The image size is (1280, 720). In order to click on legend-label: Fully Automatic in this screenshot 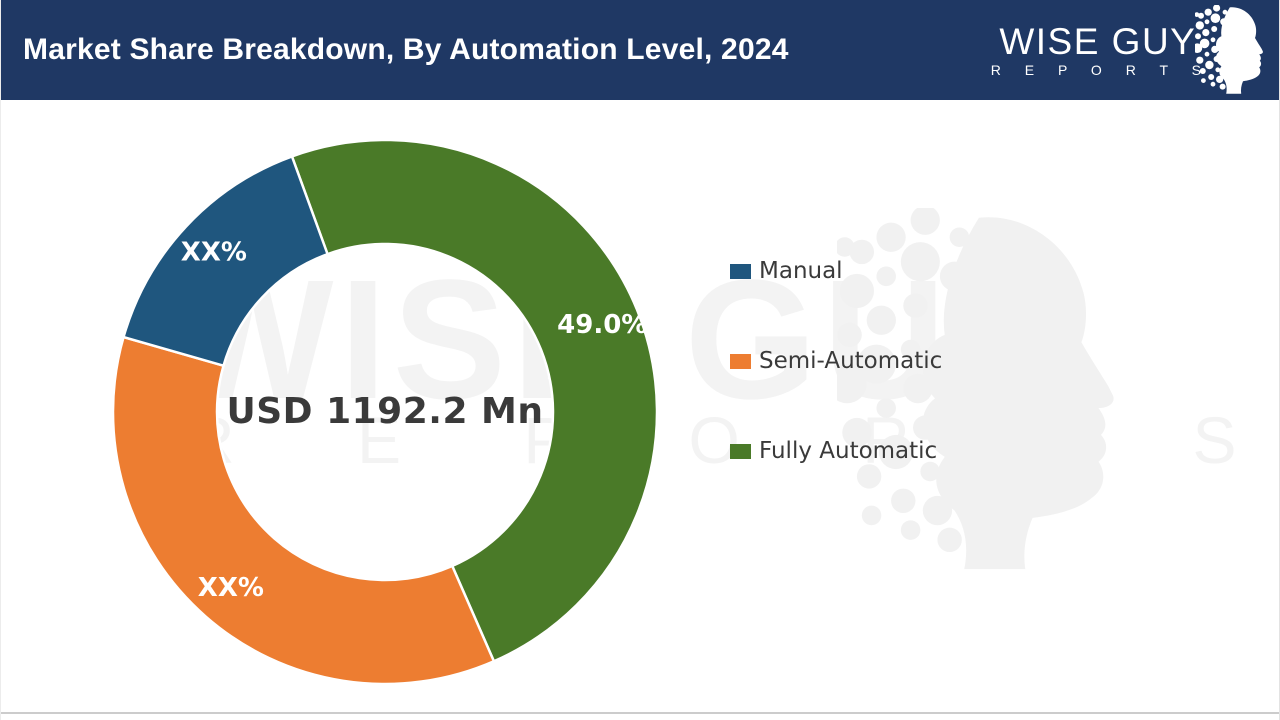, I will do `click(848, 451)`.